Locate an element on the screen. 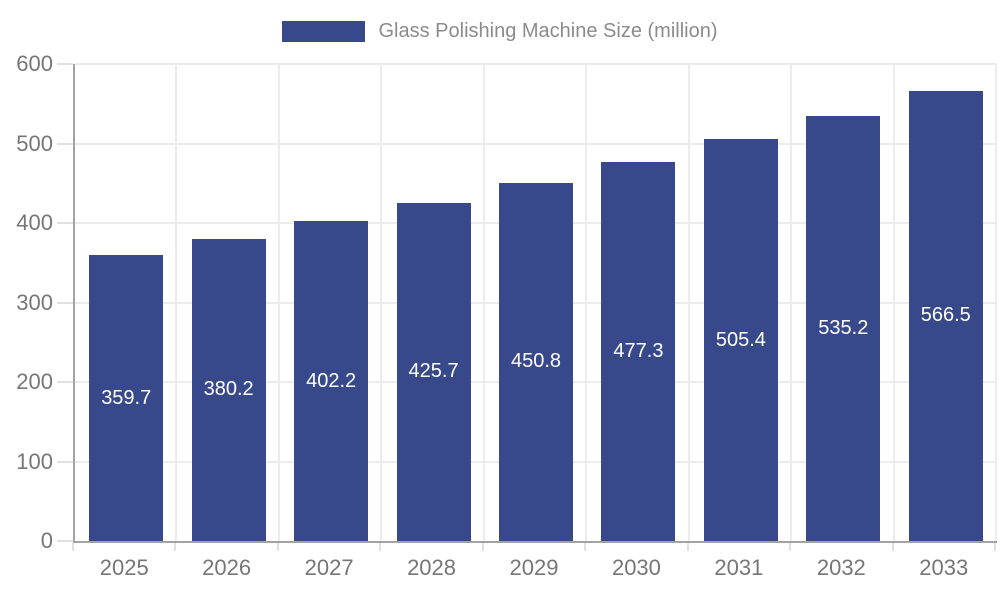  legend-item: Glass Polishing Machine Size (million) is located at coordinates (500, 31).